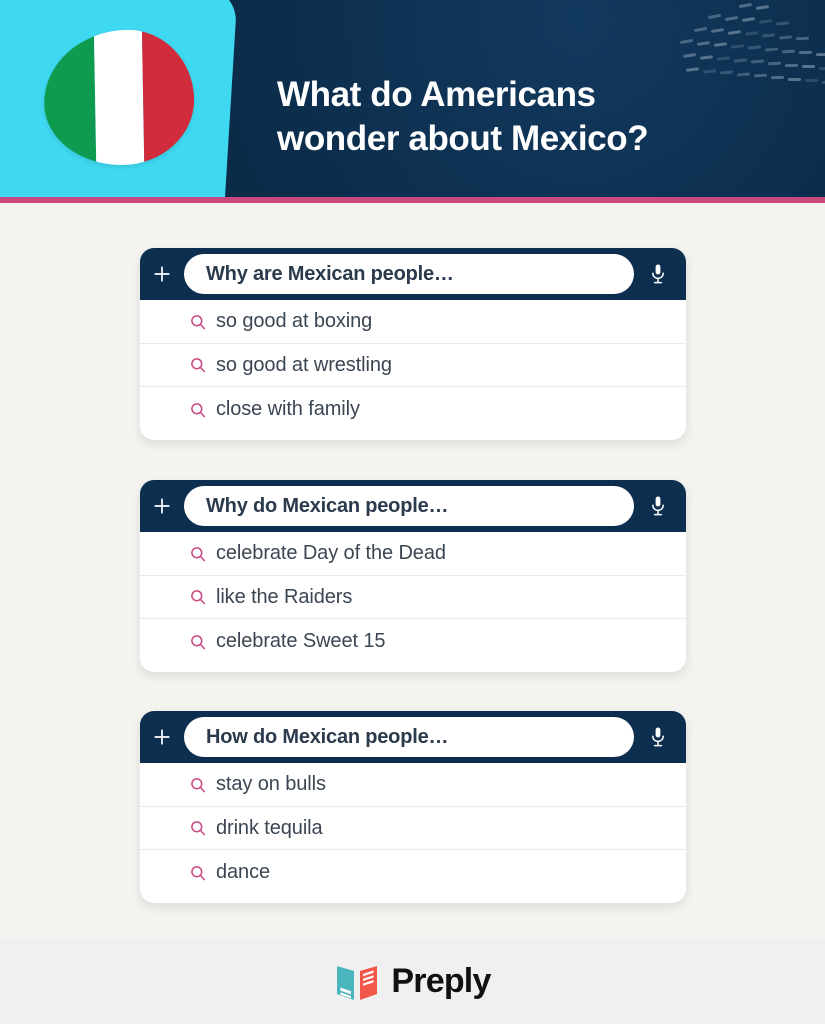 The width and height of the screenshot is (825, 1024). Describe the element at coordinates (357, 982) in the screenshot. I see `preply-logo-icon` at that location.